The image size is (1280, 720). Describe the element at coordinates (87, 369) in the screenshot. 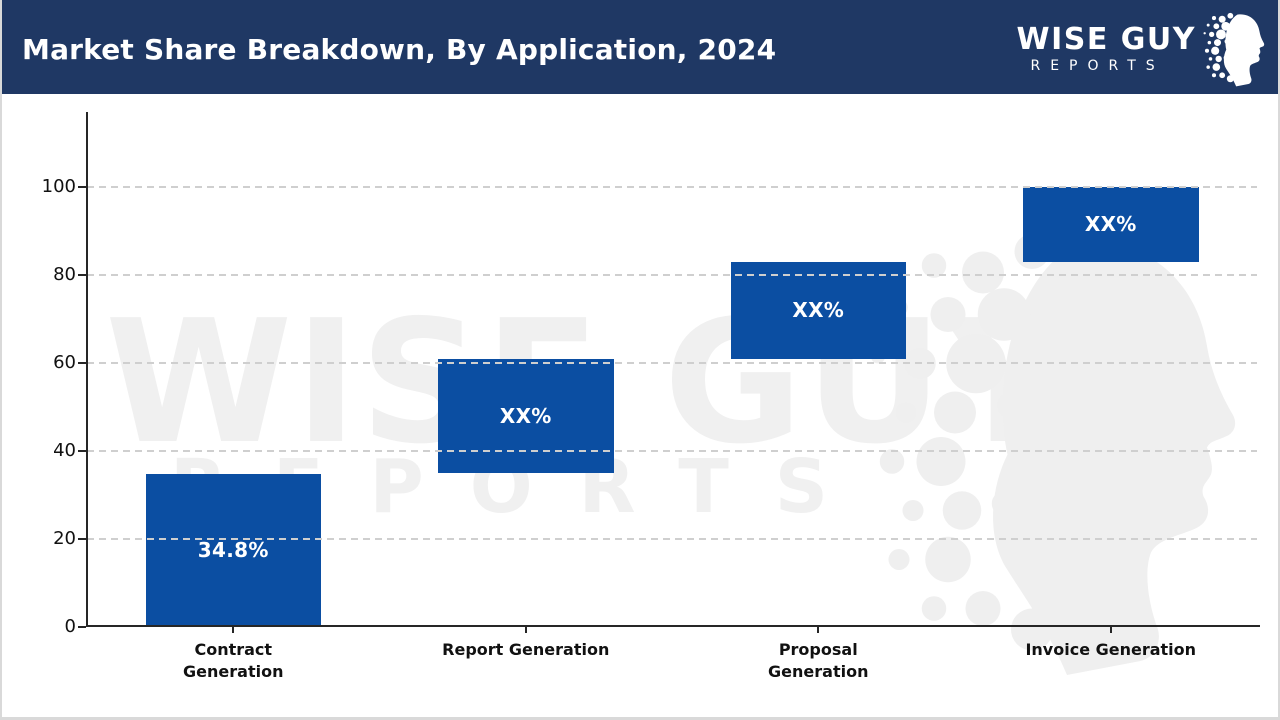

I see `y-axis-spine` at that location.